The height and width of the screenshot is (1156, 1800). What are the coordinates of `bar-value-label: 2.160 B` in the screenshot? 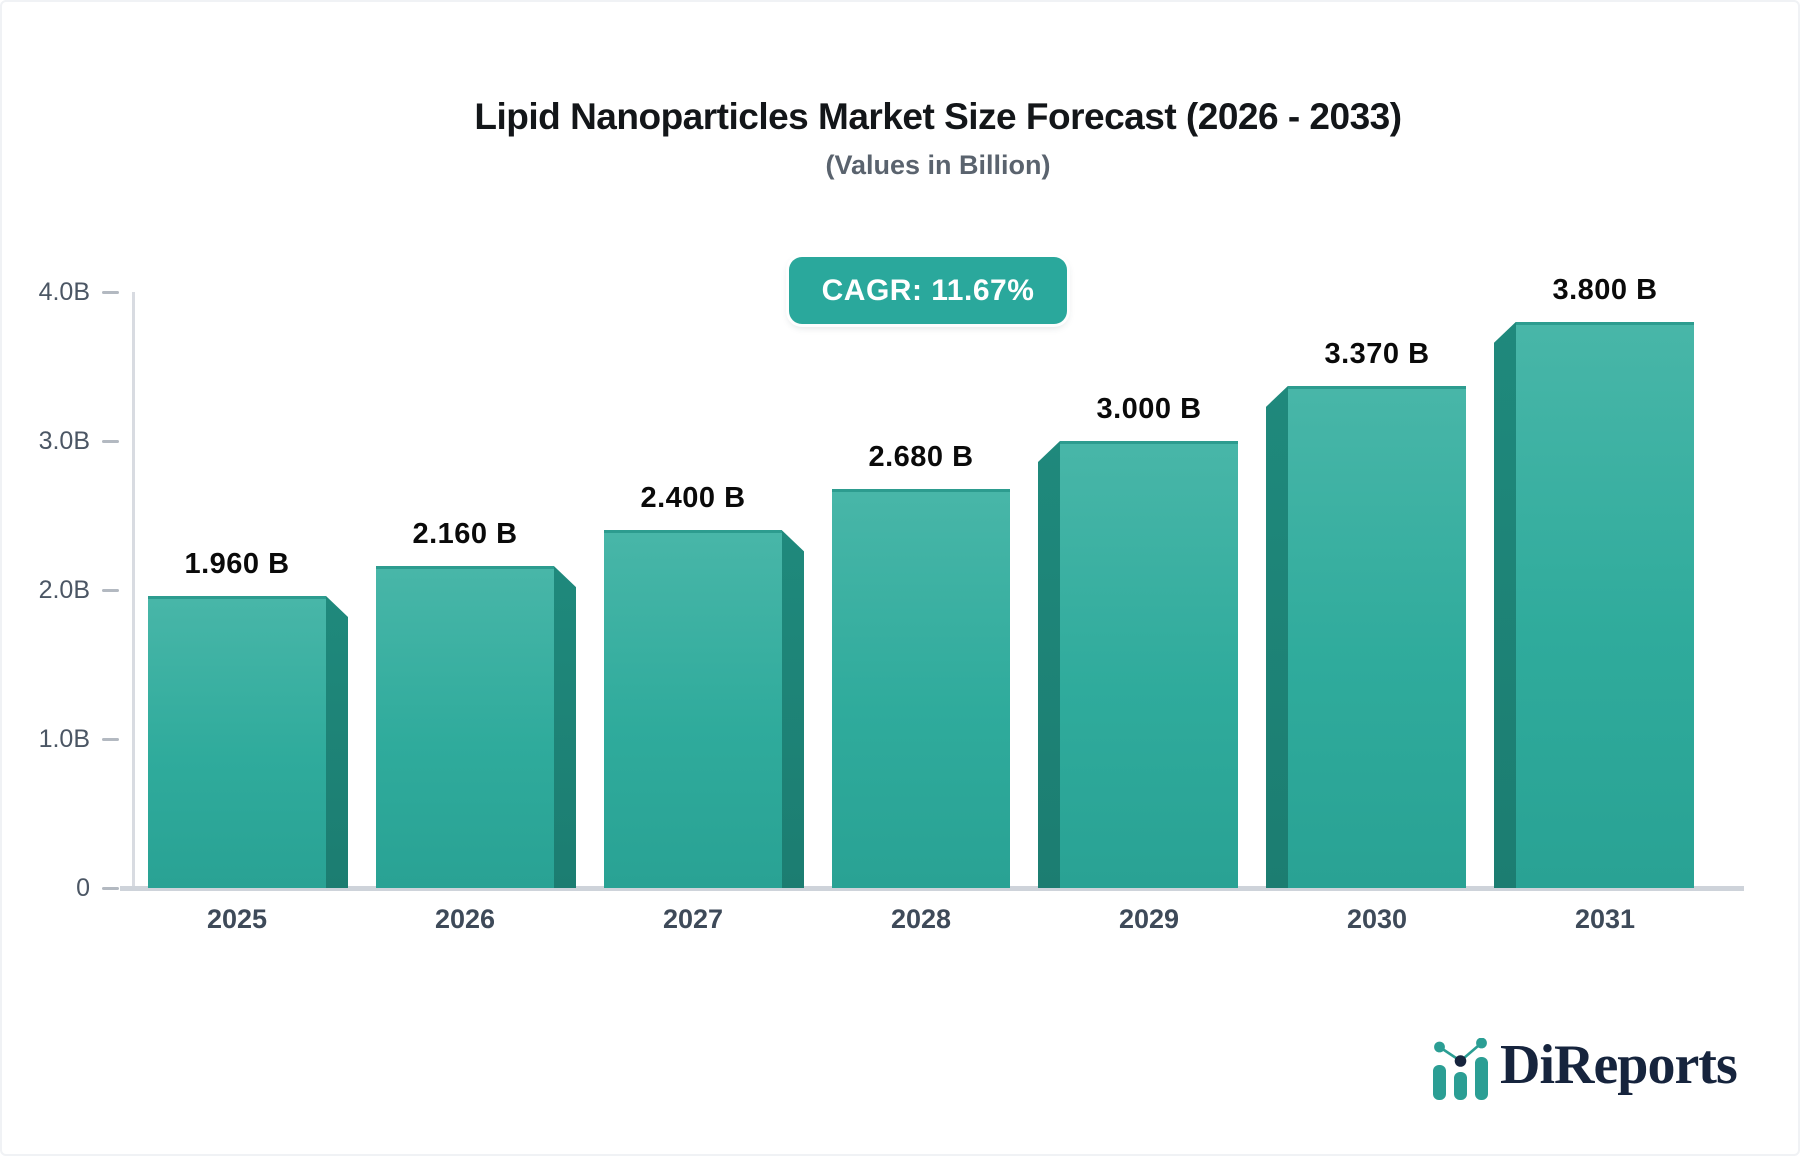 It's located at (465, 534).